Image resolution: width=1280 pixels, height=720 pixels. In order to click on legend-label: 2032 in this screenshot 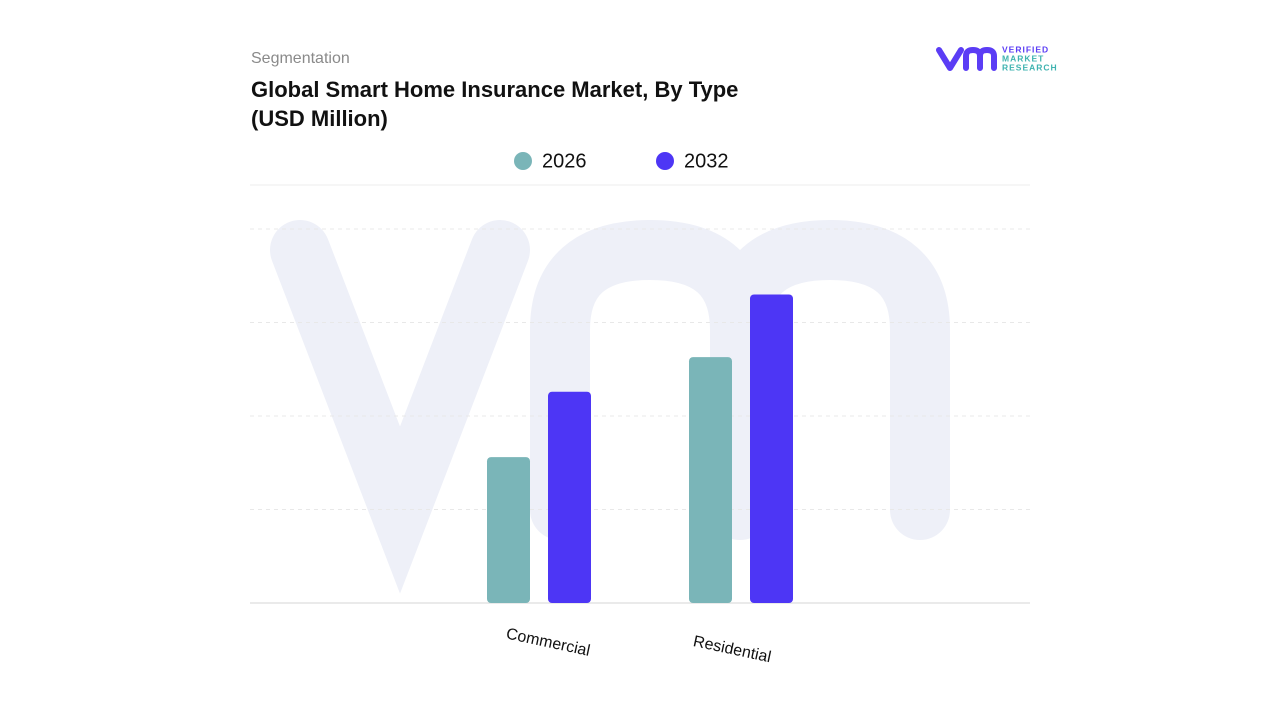, I will do `click(706, 161)`.